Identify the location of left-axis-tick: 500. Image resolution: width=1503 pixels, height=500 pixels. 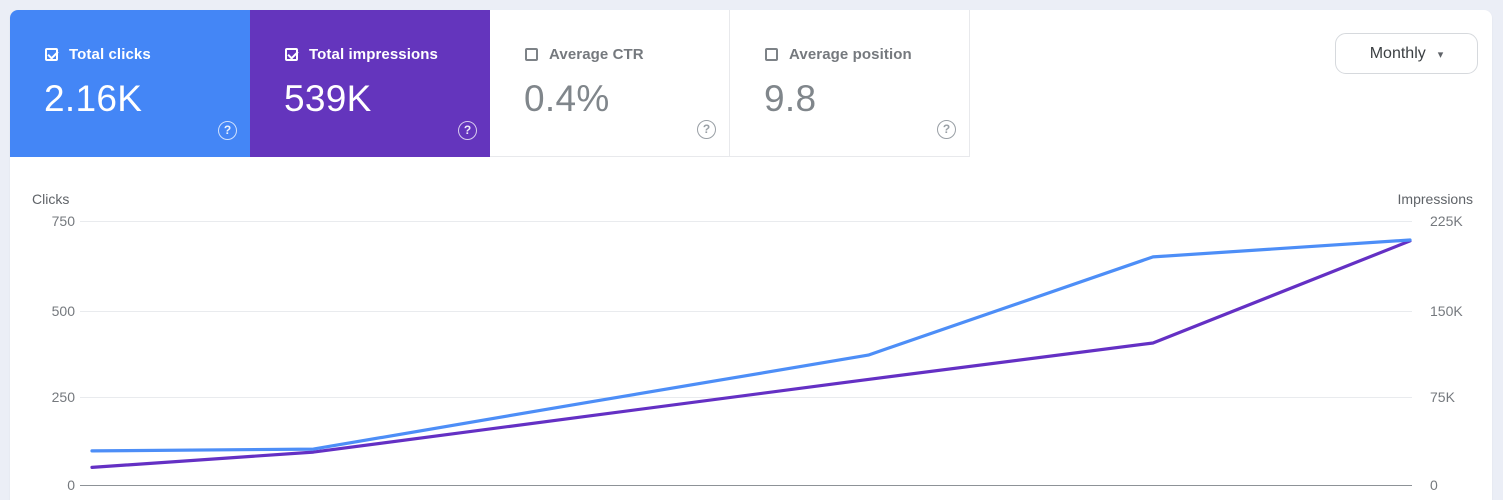
(63, 311).